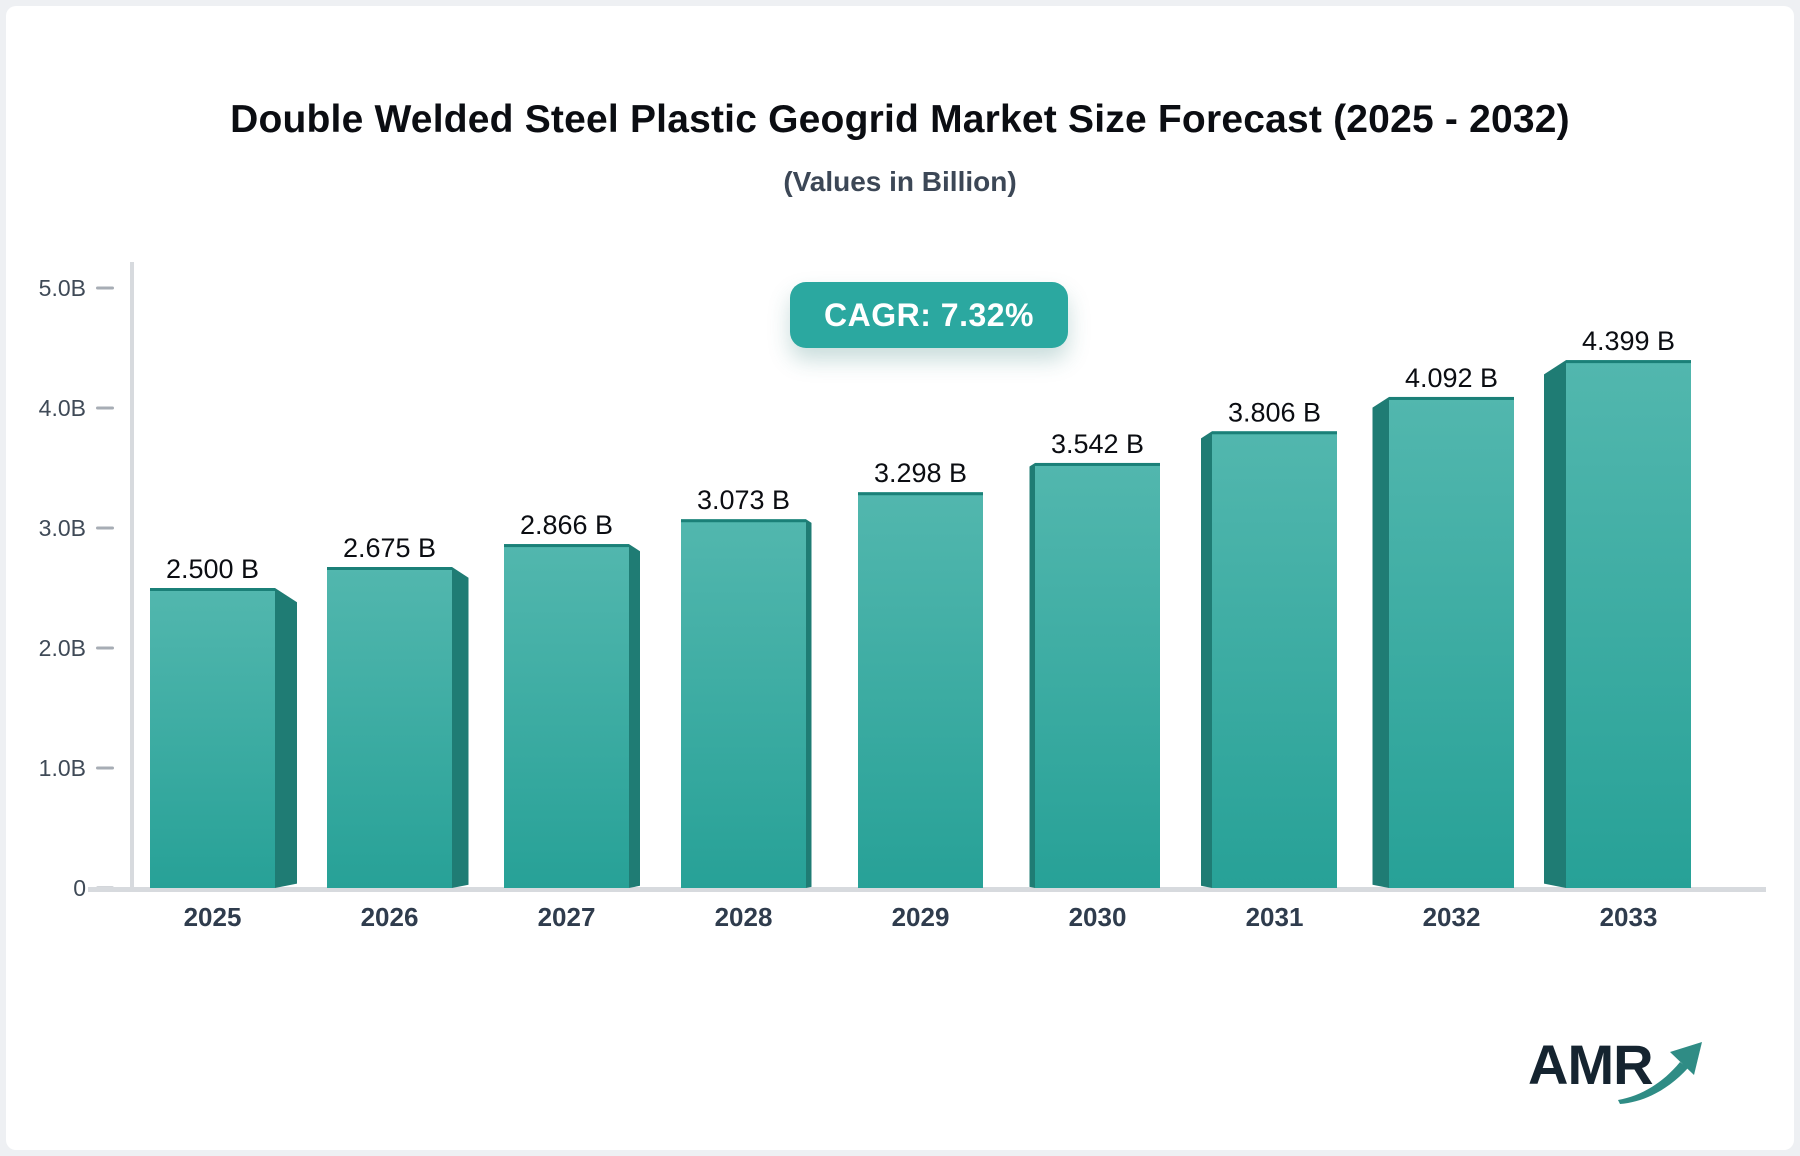  Describe the element at coordinates (743, 703) in the screenshot. I see `bar-2028` at that location.